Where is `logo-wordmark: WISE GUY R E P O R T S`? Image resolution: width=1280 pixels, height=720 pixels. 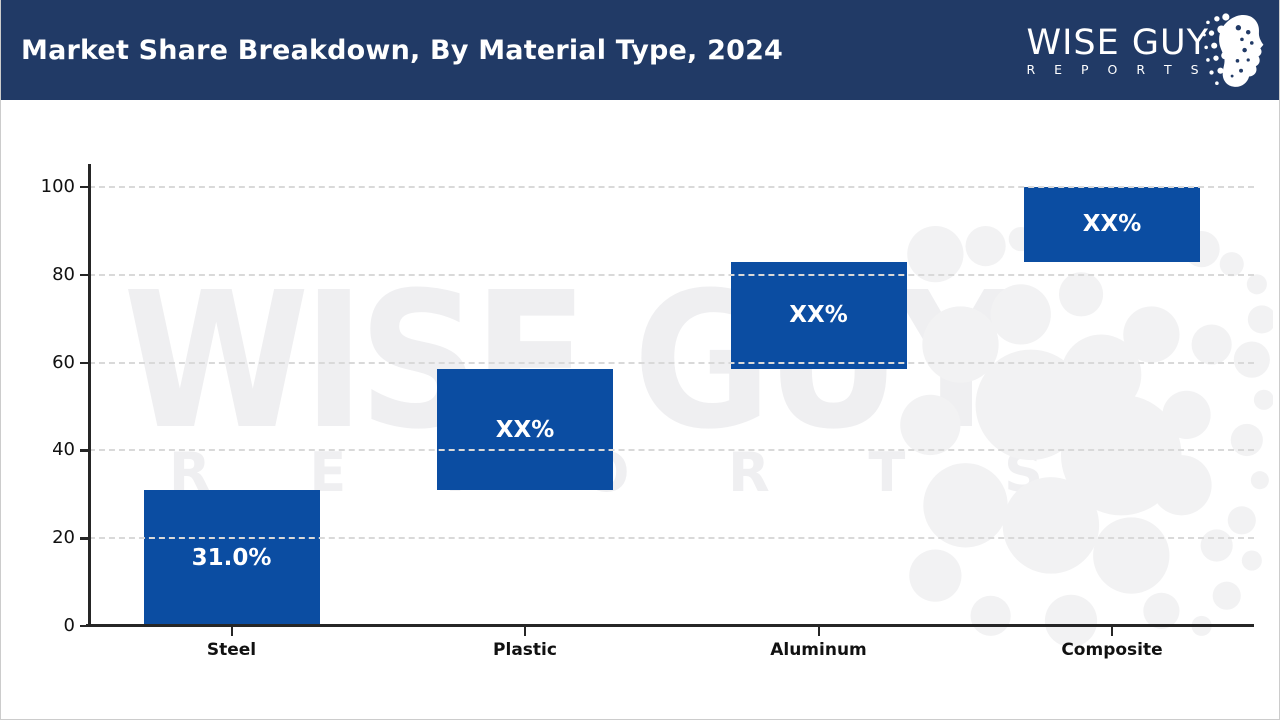
logo-wordmark: WISE GUY R E P O R T S is located at coordinates (1117, 50).